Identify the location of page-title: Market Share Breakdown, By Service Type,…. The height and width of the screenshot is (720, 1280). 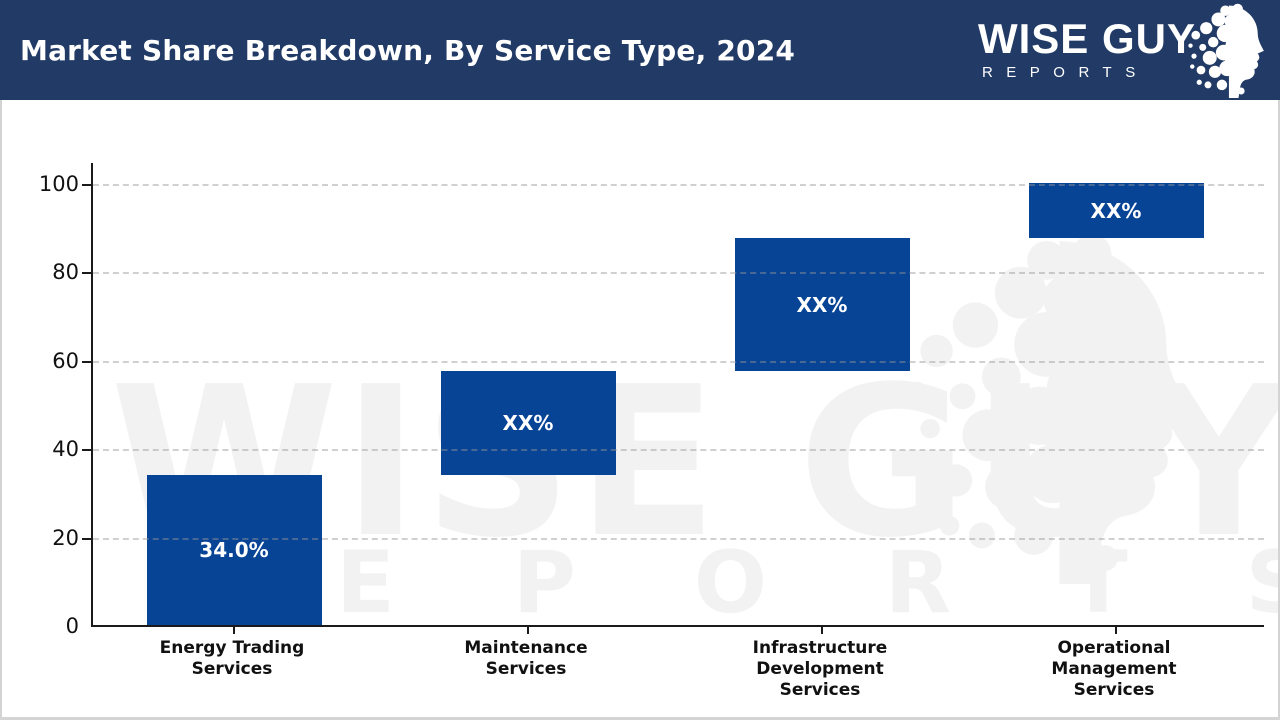
(408, 50).